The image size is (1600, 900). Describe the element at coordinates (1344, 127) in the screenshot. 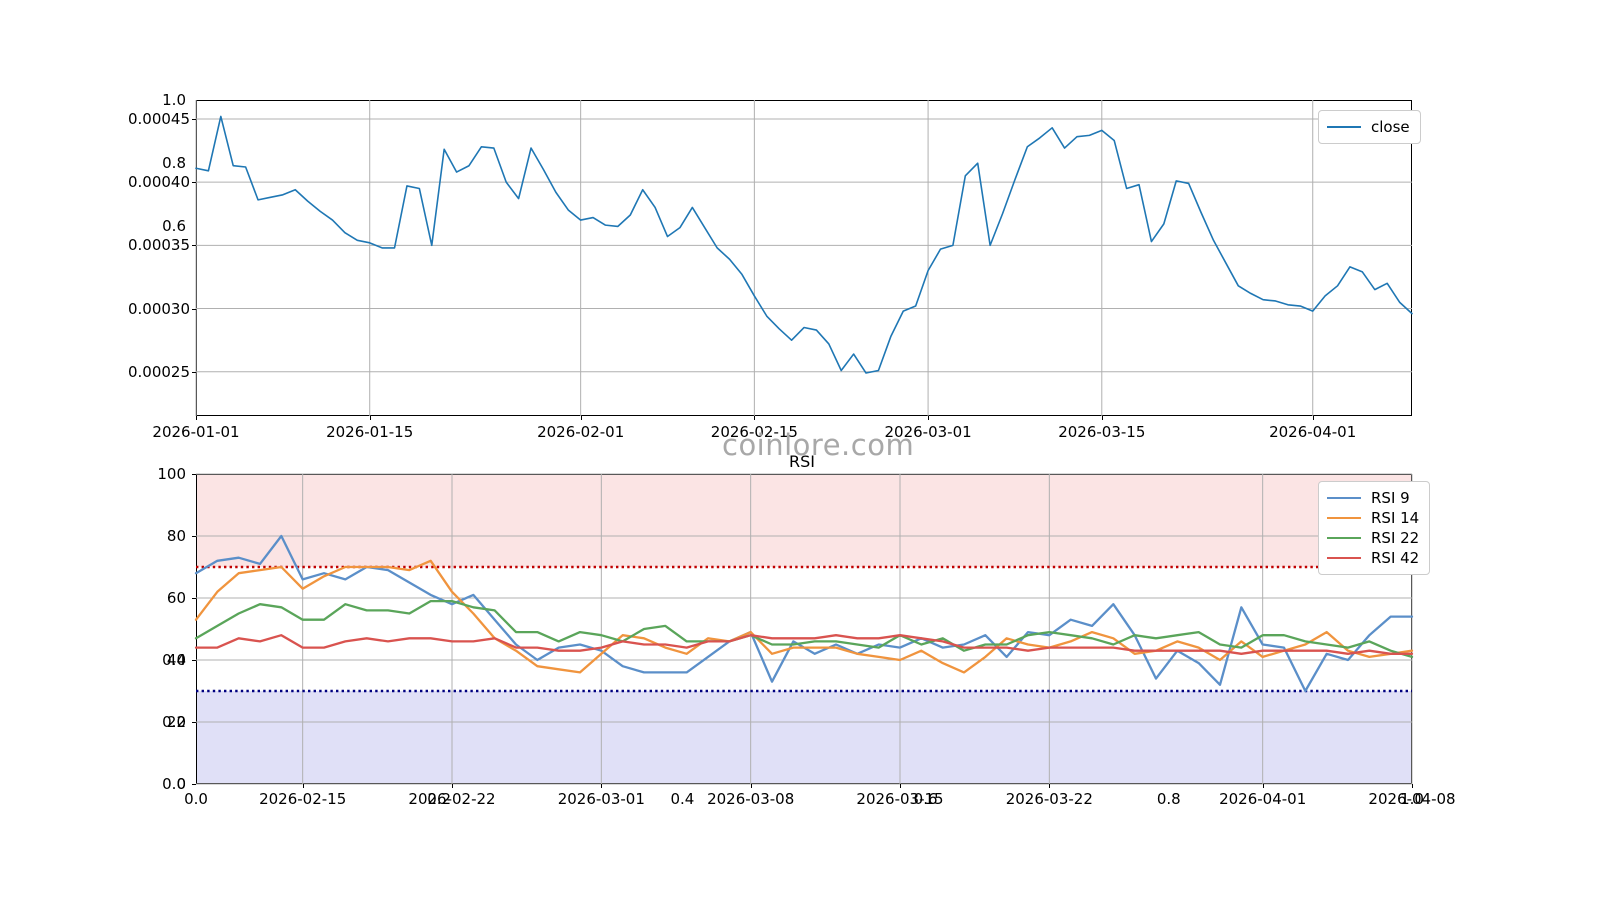

I see `legend-swatch-close` at that location.